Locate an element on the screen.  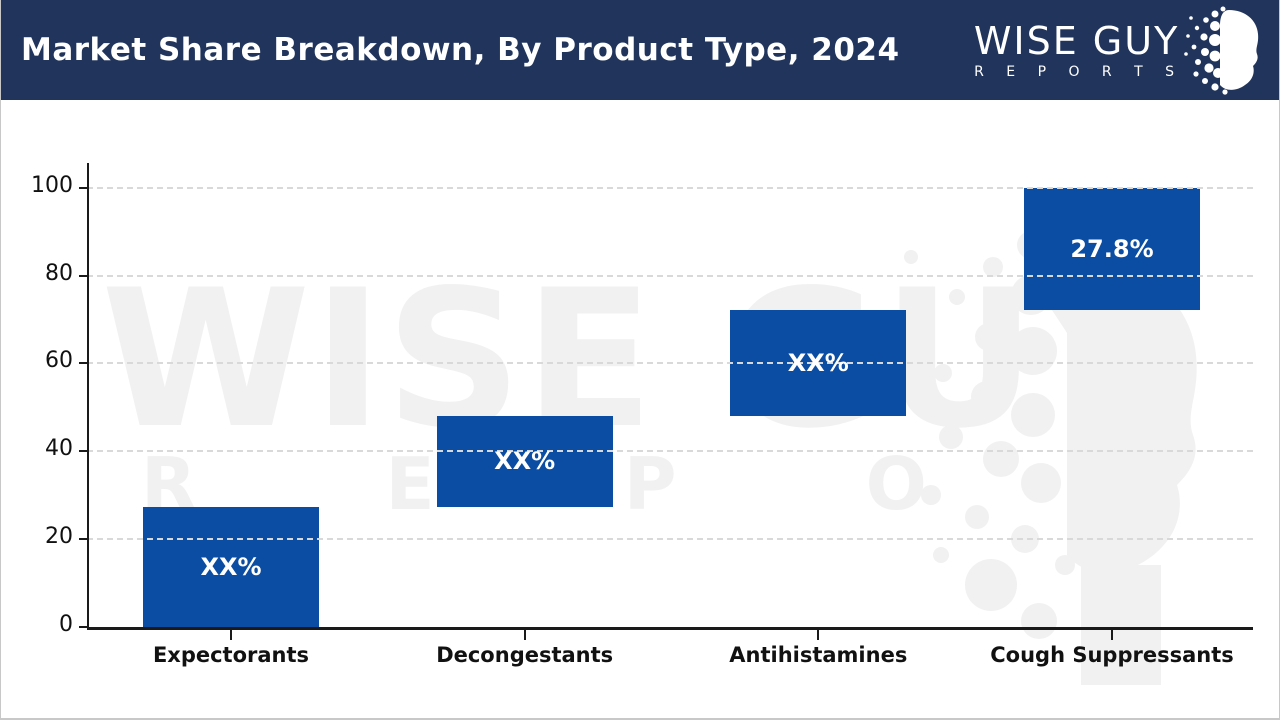
x-tick-antihistamines is located at coordinates (818, 635).